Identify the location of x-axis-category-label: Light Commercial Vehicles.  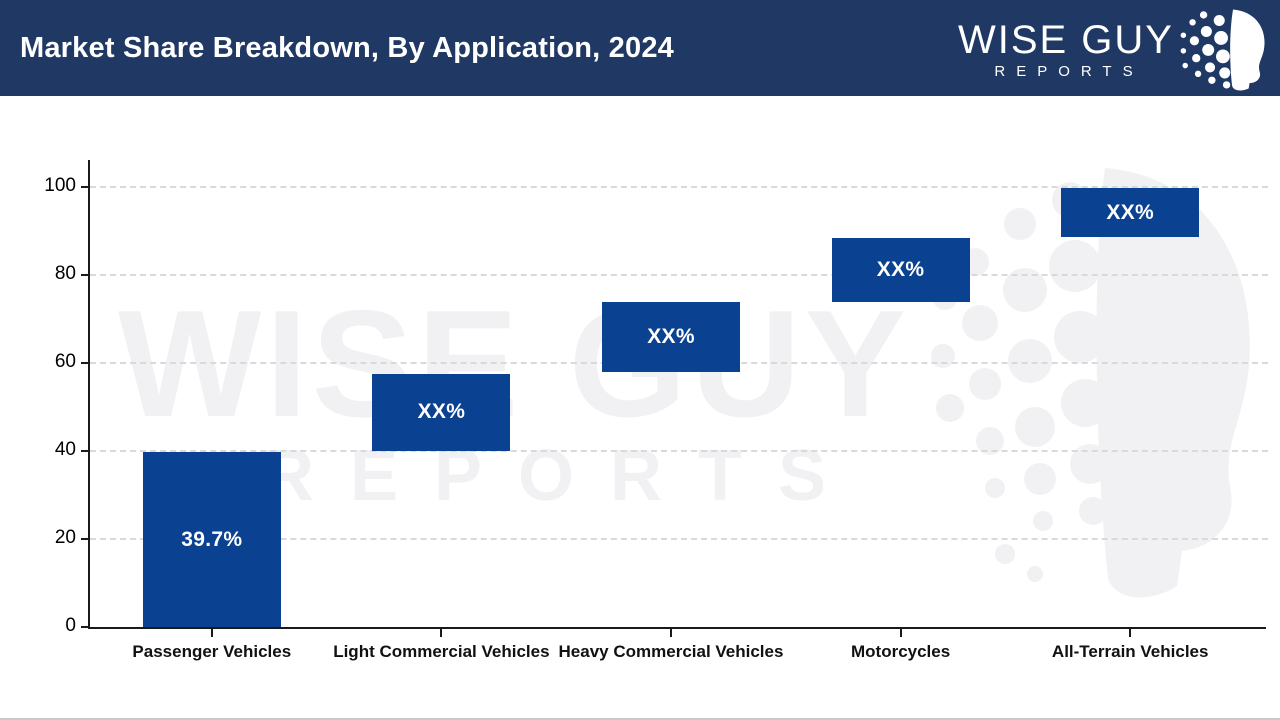
(441, 651).